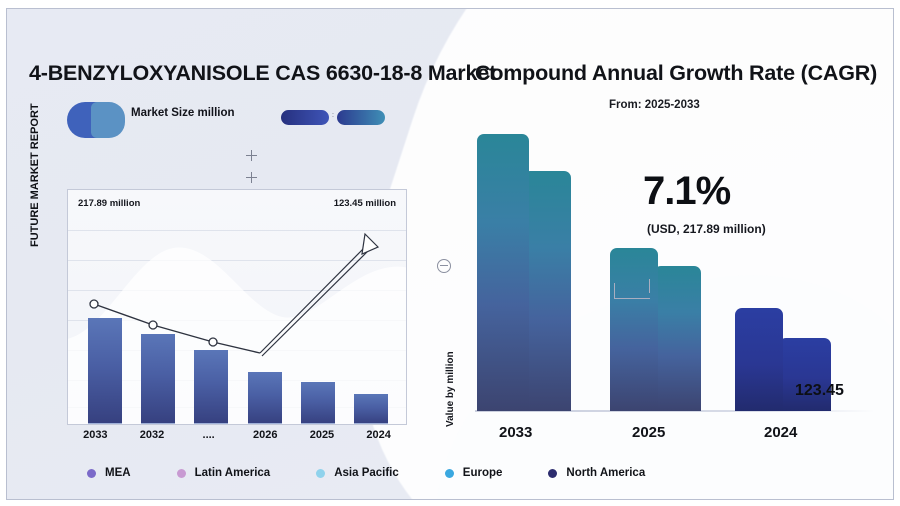 Image resolution: width=900 pixels, height=506 pixels. I want to click on left-chart-y-axis-label: FUTURE MARKET REPORT, so click(35, 175).